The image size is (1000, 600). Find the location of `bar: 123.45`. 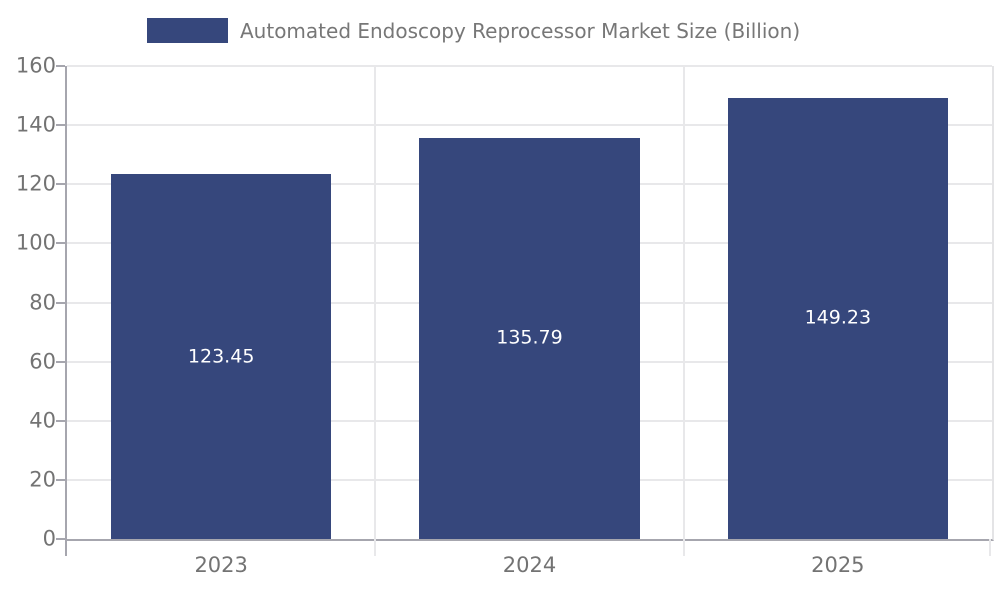

bar: 123.45 is located at coordinates (221, 356).